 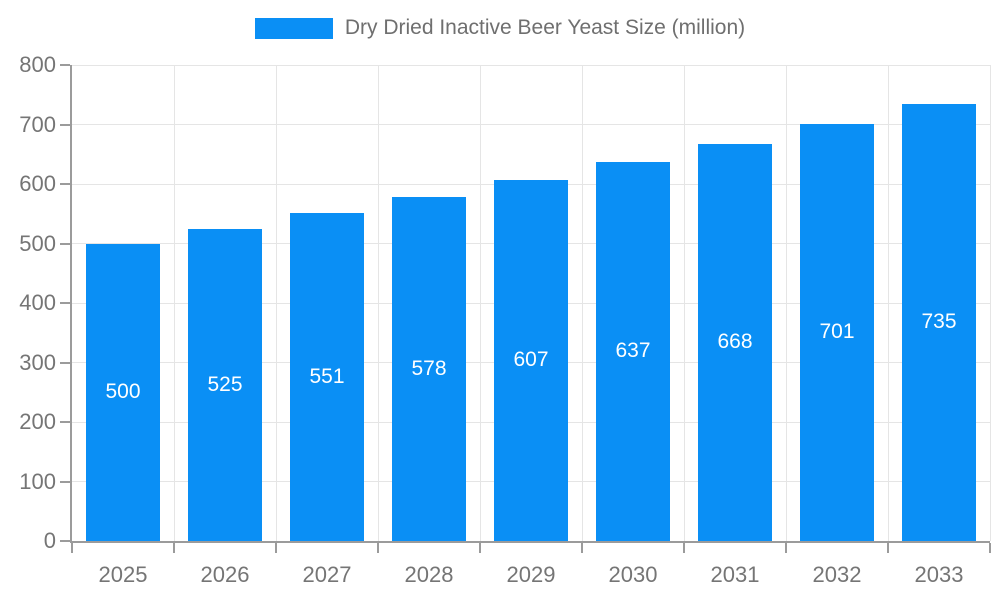 I want to click on bar-2025, so click(x=123, y=392).